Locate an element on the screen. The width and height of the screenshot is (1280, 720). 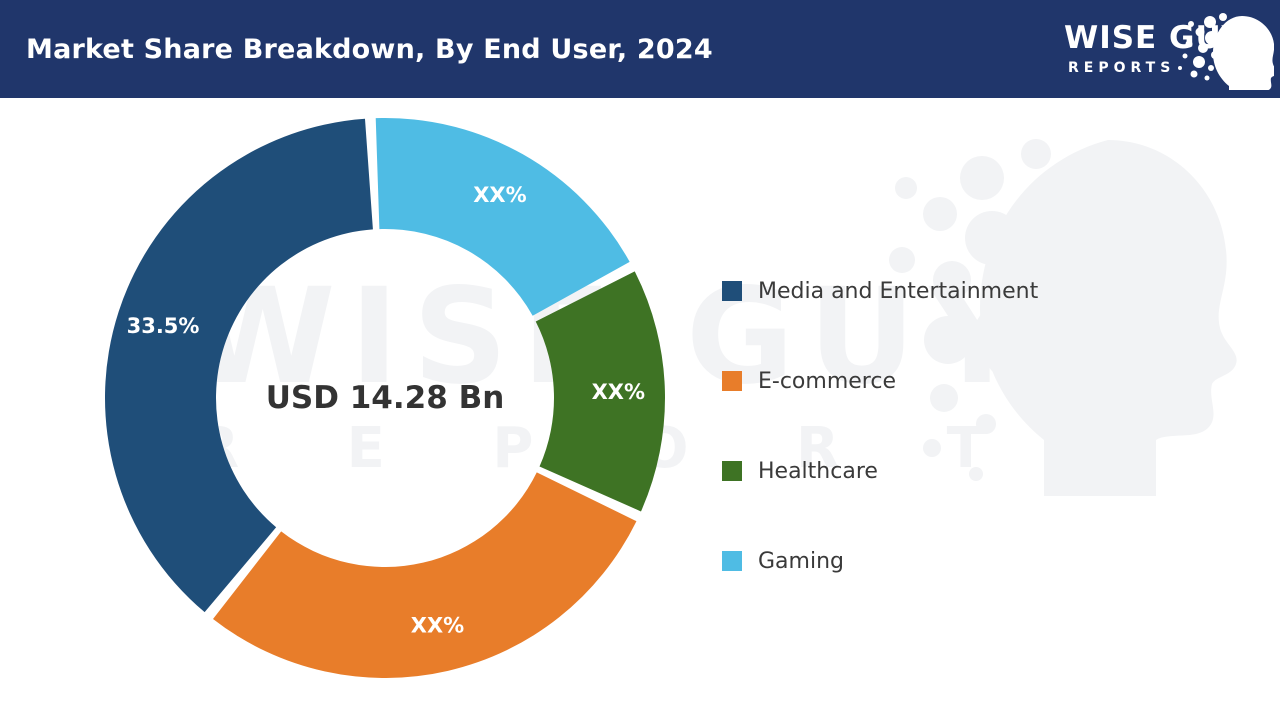
legend-item-e-commerce: E-commerce is located at coordinates (932, 381).